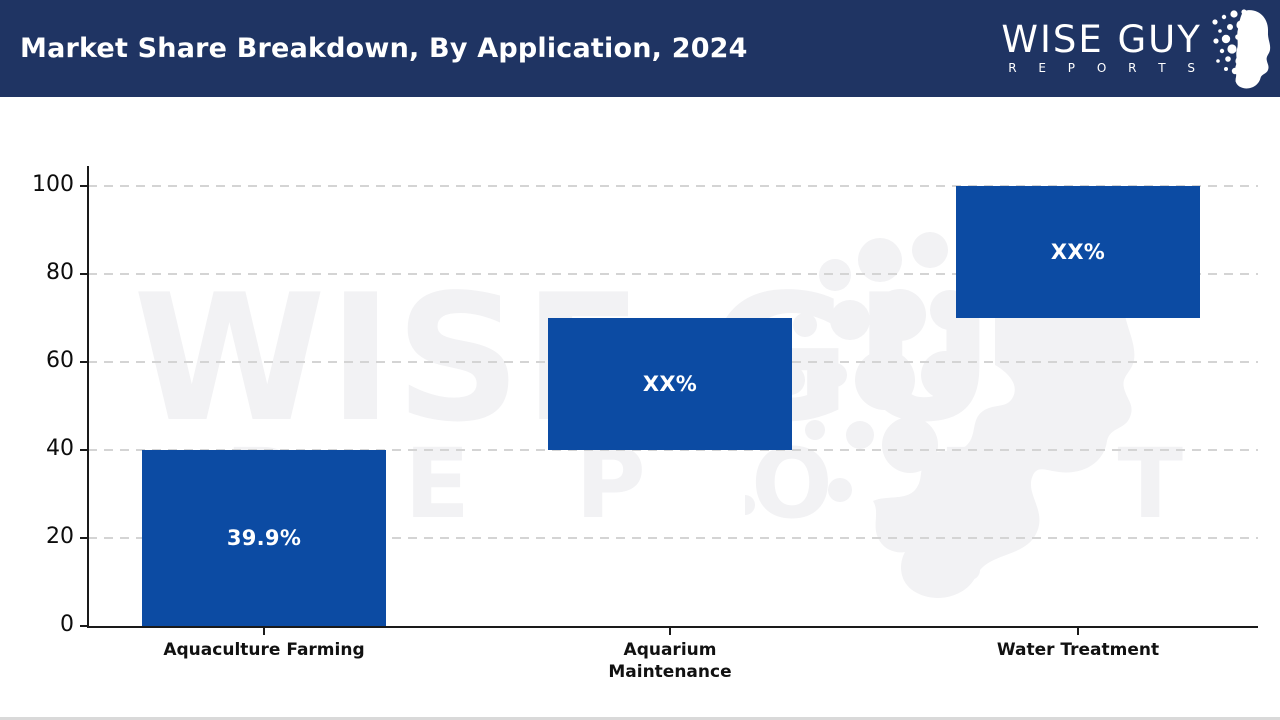 The height and width of the screenshot is (720, 1280). Describe the element at coordinates (1078, 650) in the screenshot. I see `x-category-label-3: Water Treatment` at that location.